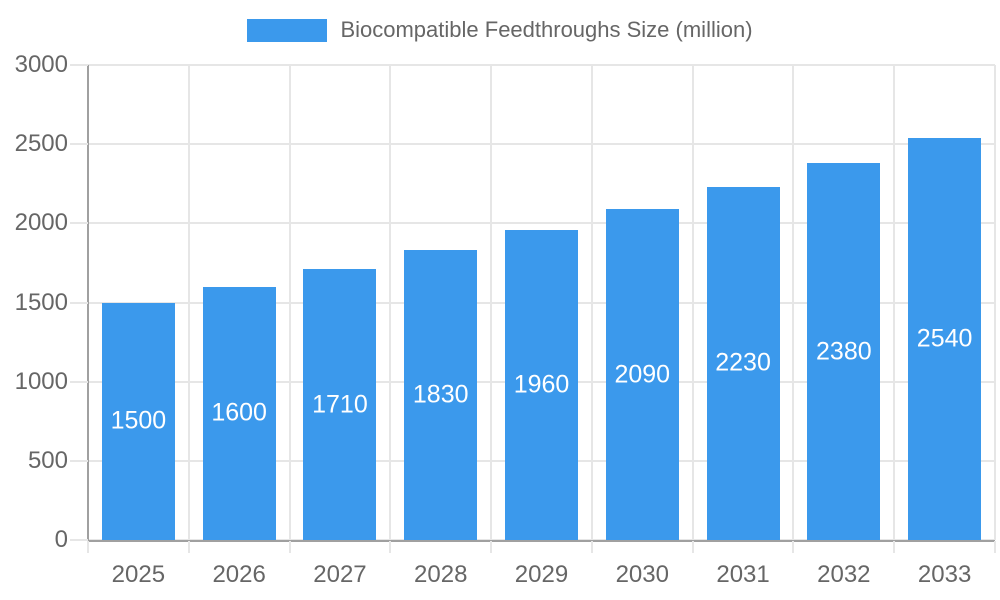 Image resolution: width=1000 pixels, height=600 pixels. I want to click on x-axis-tick-label: 2033, so click(944, 574).